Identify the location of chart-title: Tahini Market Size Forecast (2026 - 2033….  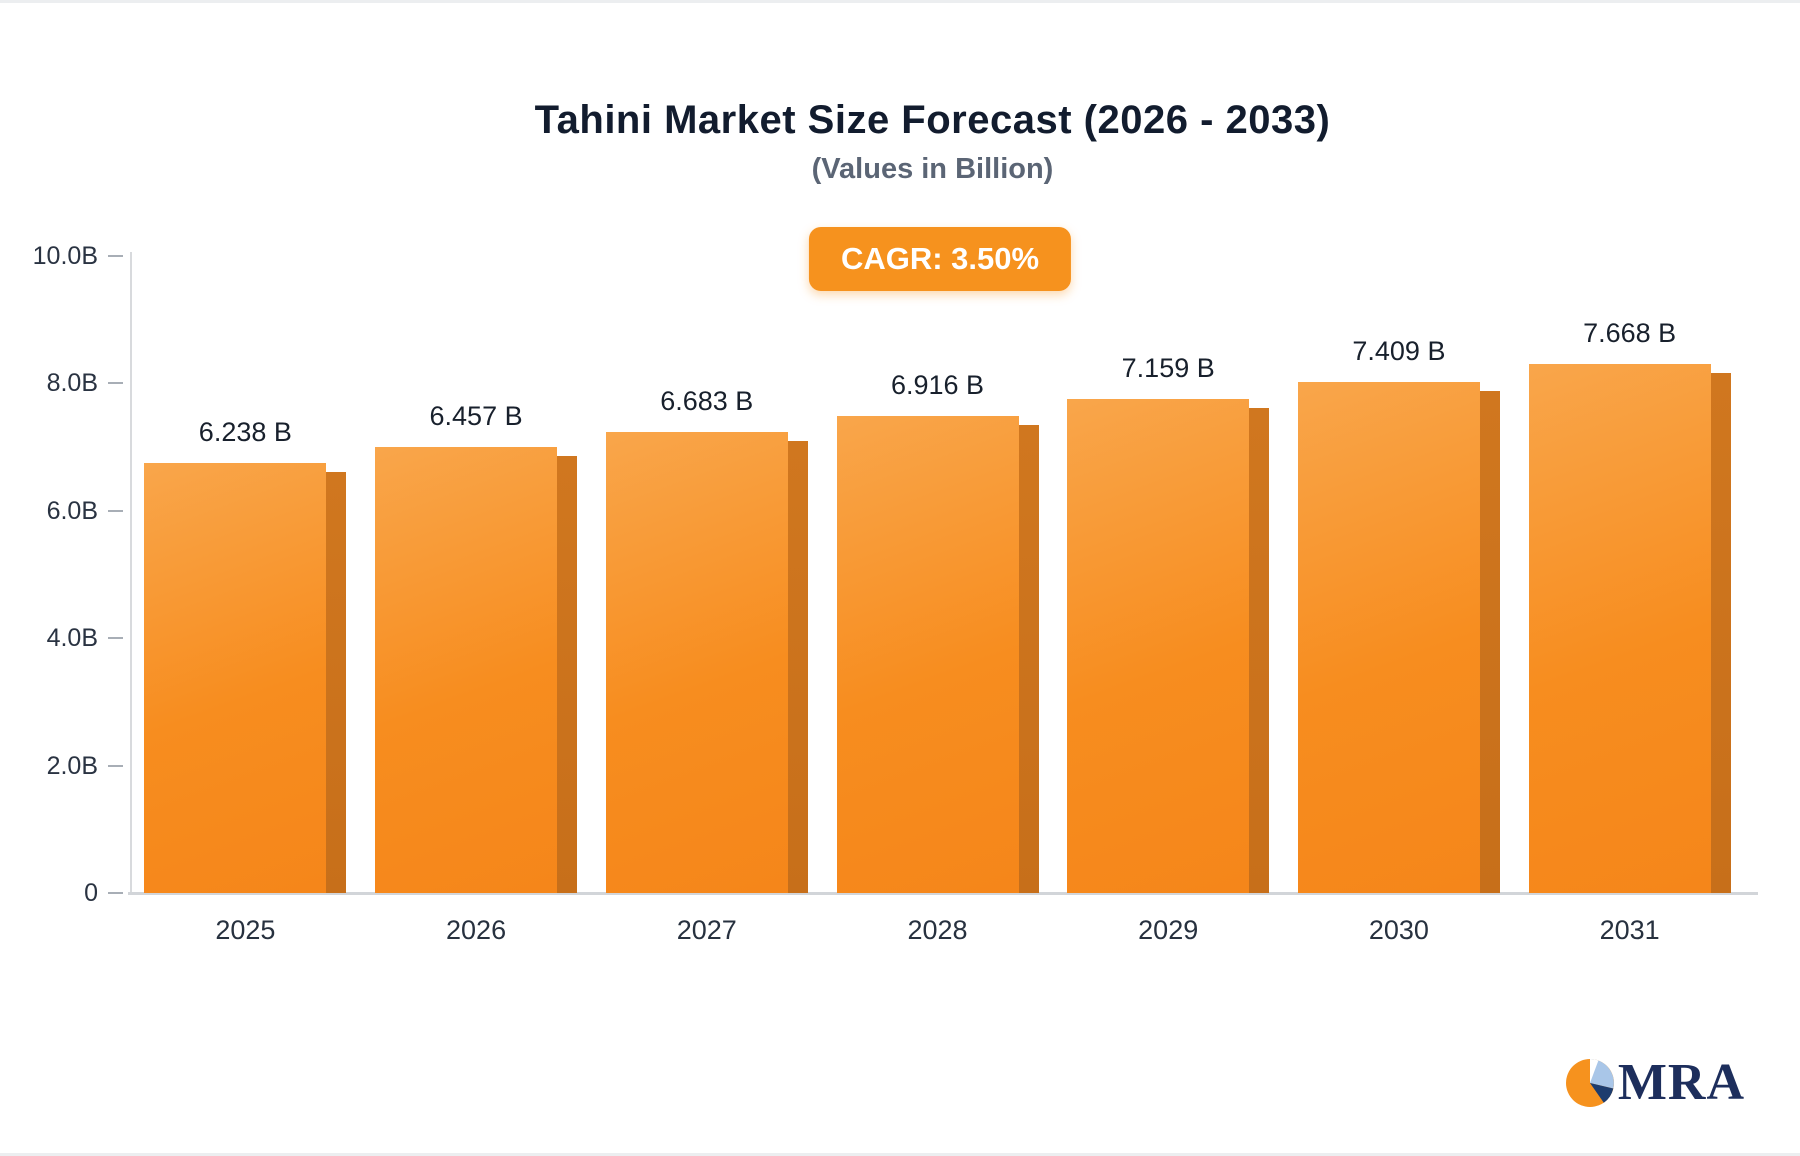
(932, 120).